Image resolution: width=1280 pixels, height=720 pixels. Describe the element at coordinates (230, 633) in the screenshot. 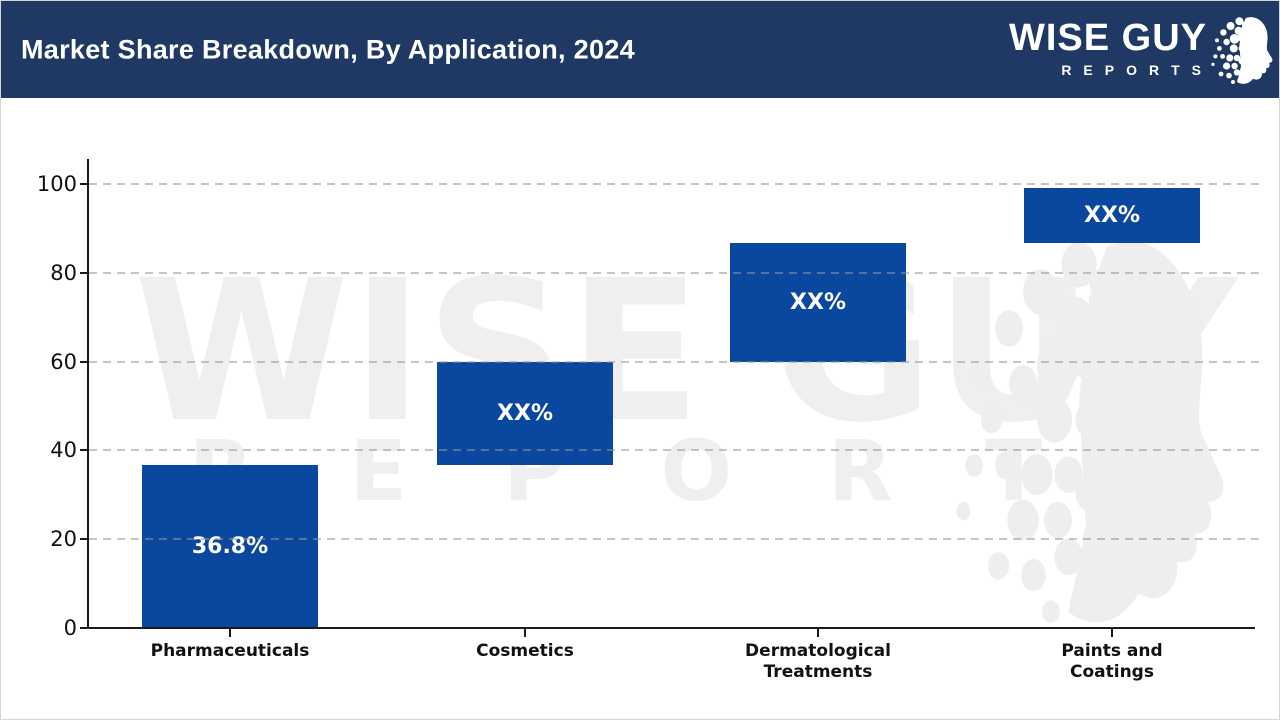

I see `x-tick-pharmaceuticals` at that location.